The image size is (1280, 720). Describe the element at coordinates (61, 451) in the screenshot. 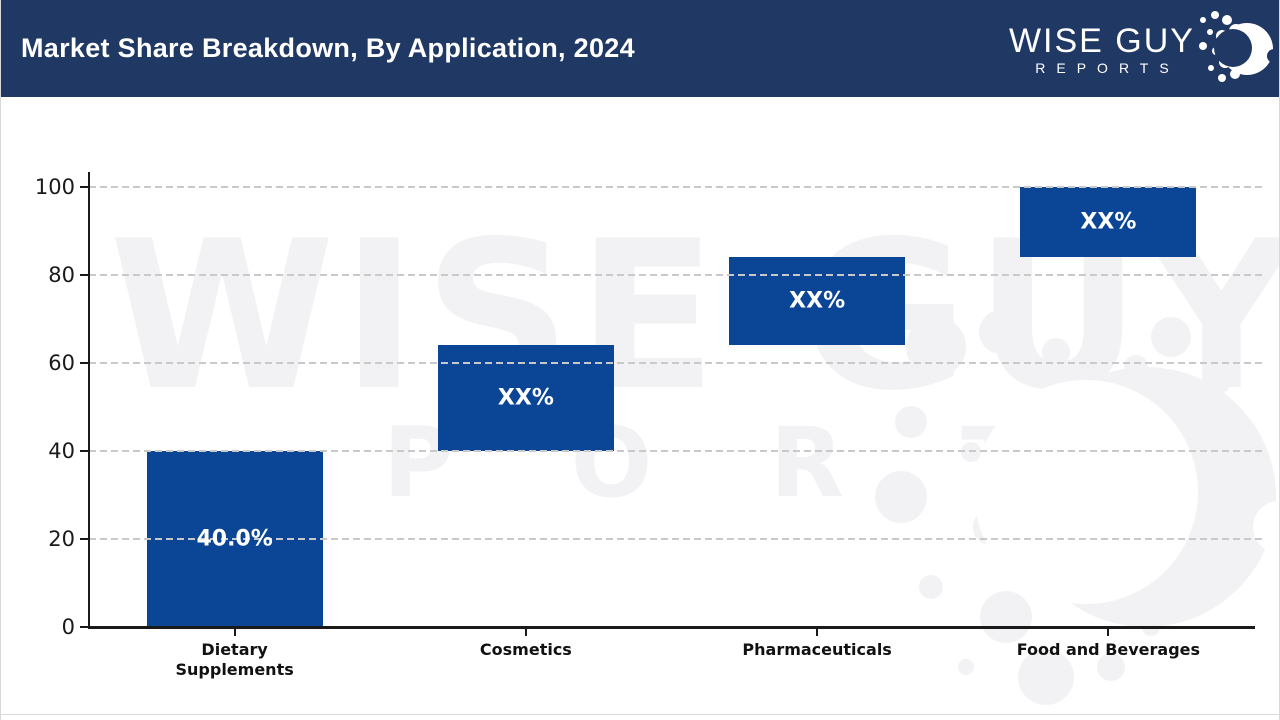

I see `y-tick-label: 40` at that location.